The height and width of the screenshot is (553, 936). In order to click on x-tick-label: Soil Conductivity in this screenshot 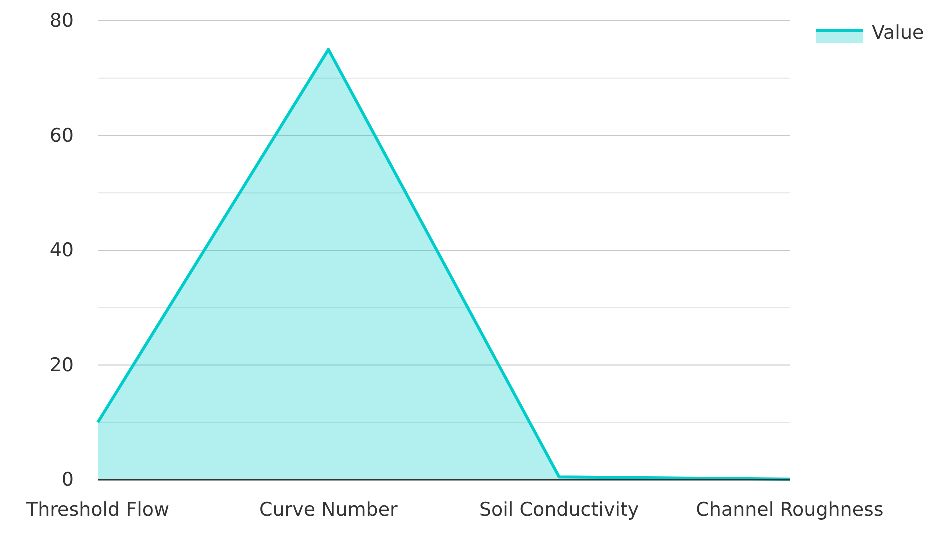, I will do `click(559, 510)`.